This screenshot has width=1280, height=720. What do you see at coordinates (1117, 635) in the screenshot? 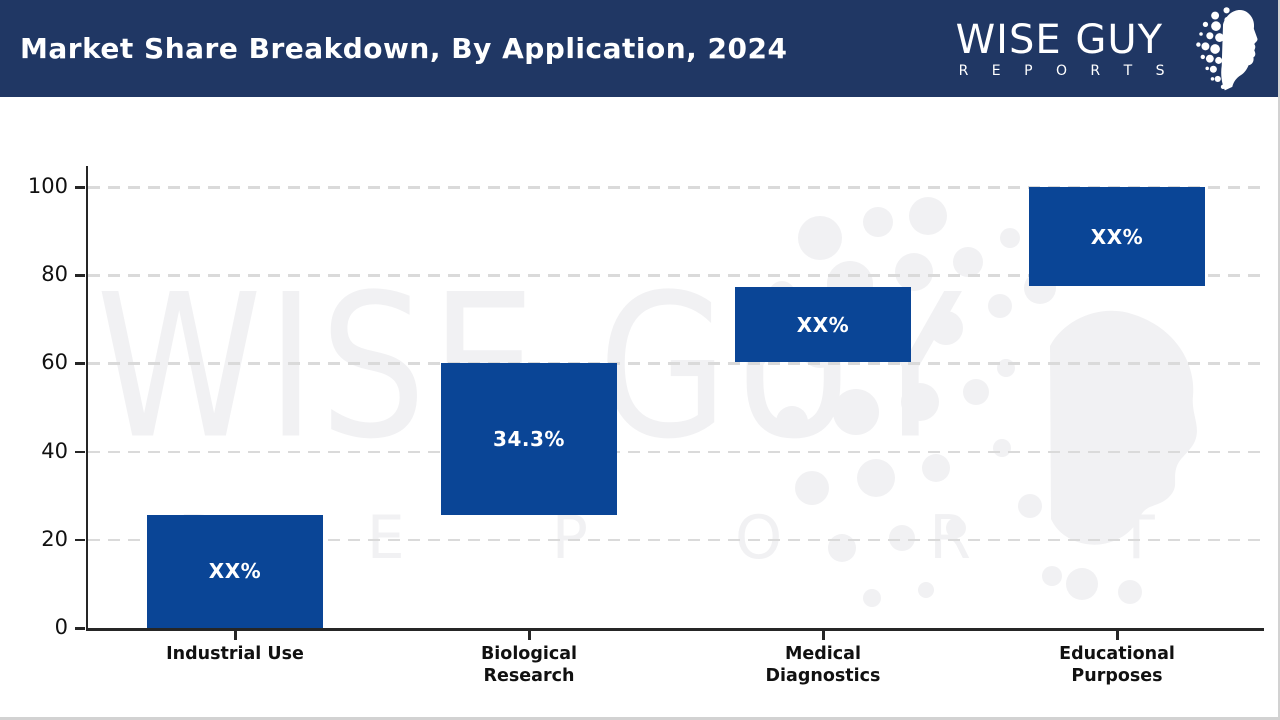
I see `x-tick-educational-purposes` at bounding box center [1117, 635].